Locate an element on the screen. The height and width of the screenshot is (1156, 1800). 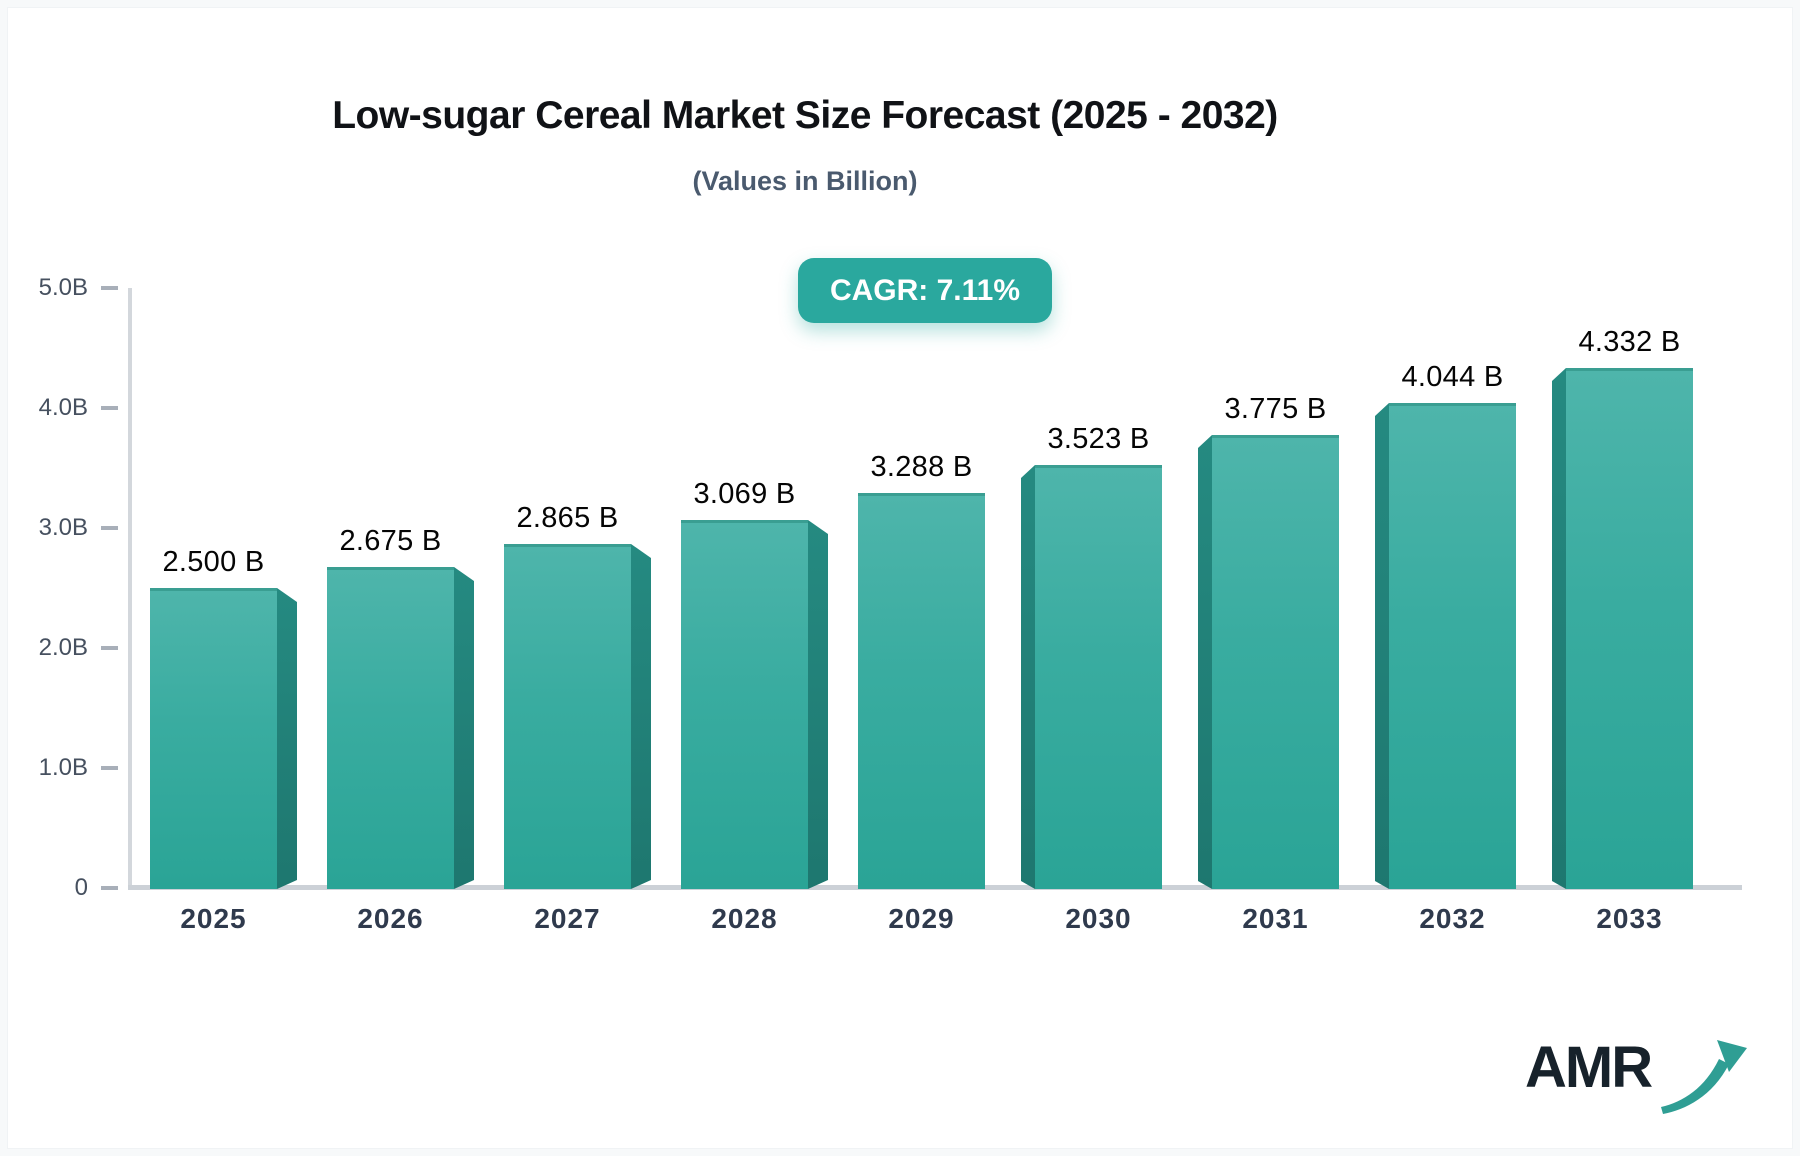
bar-2029 is located at coordinates (921, 691).